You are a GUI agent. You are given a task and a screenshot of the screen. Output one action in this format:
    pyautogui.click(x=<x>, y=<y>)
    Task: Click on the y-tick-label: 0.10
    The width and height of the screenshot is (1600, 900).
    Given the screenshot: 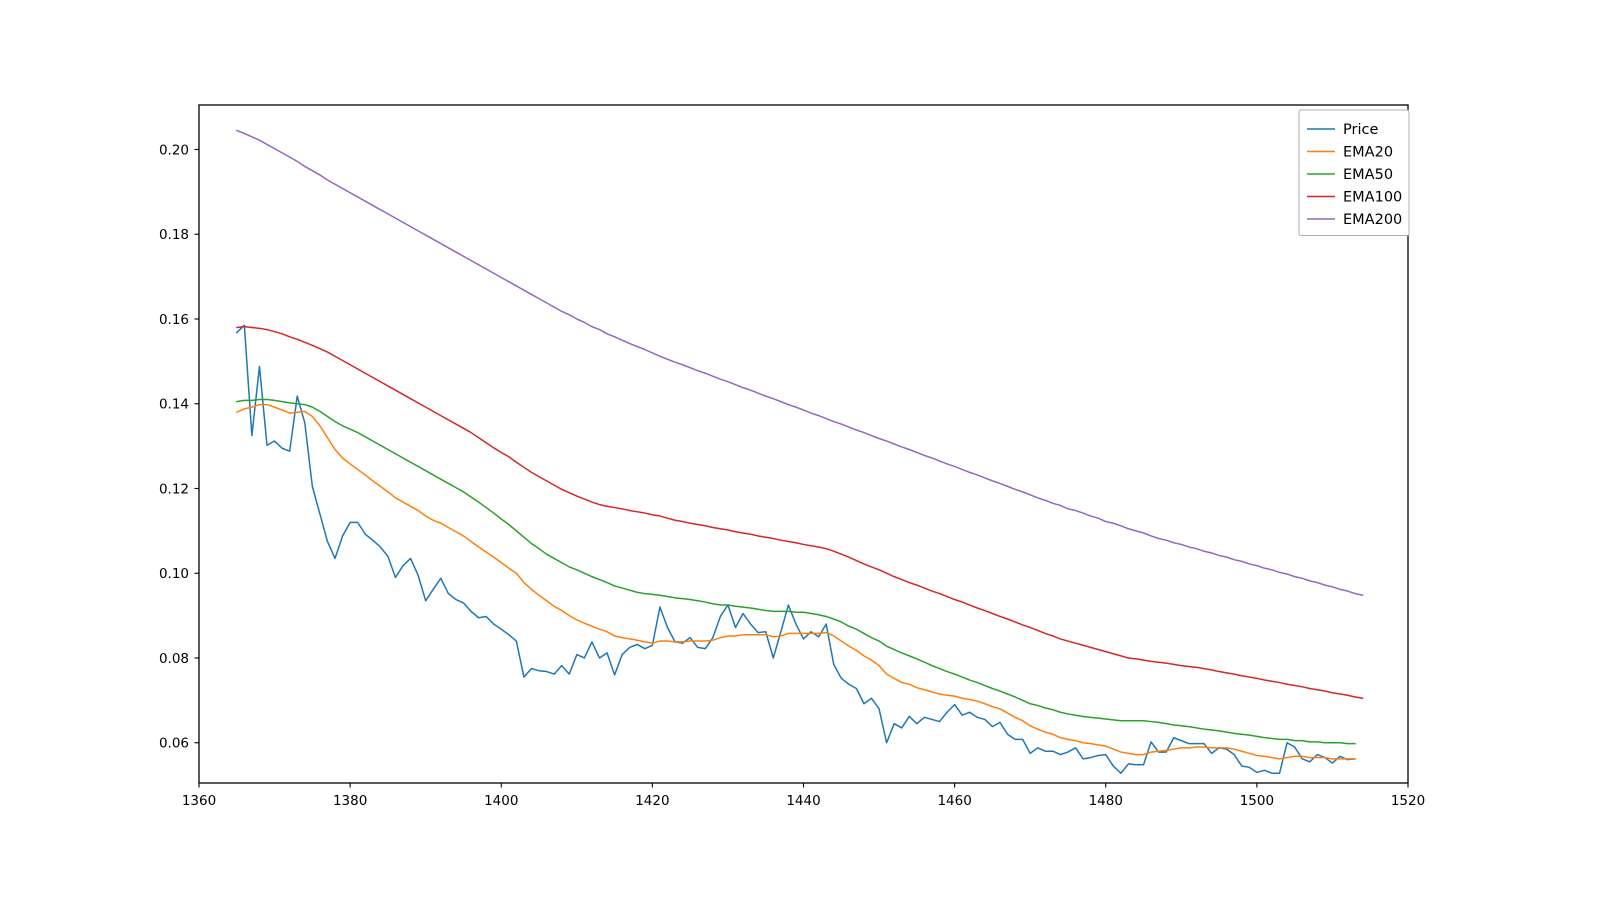 What is the action you would take?
    pyautogui.click(x=174, y=574)
    